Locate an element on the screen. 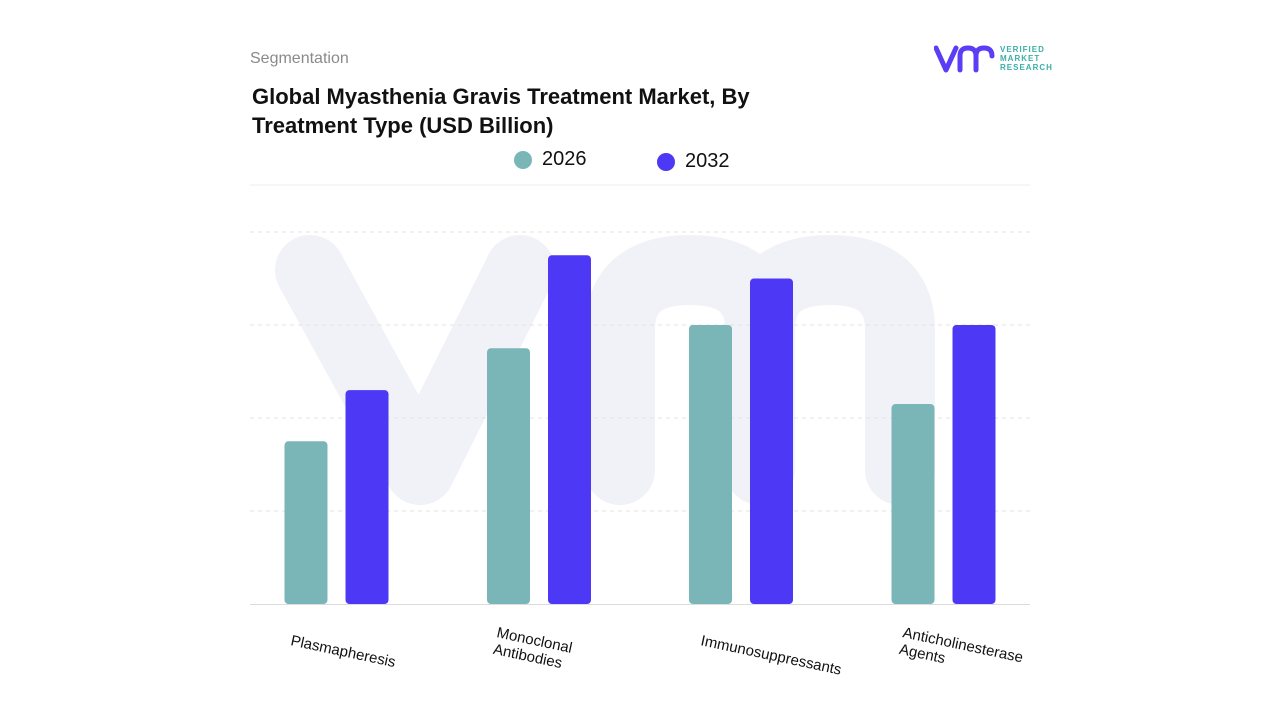 Image resolution: width=1280 pixels, height=720 pixels. category-label-immunosuppressants: Immunosuppressants is located at coordinates (771, 655).